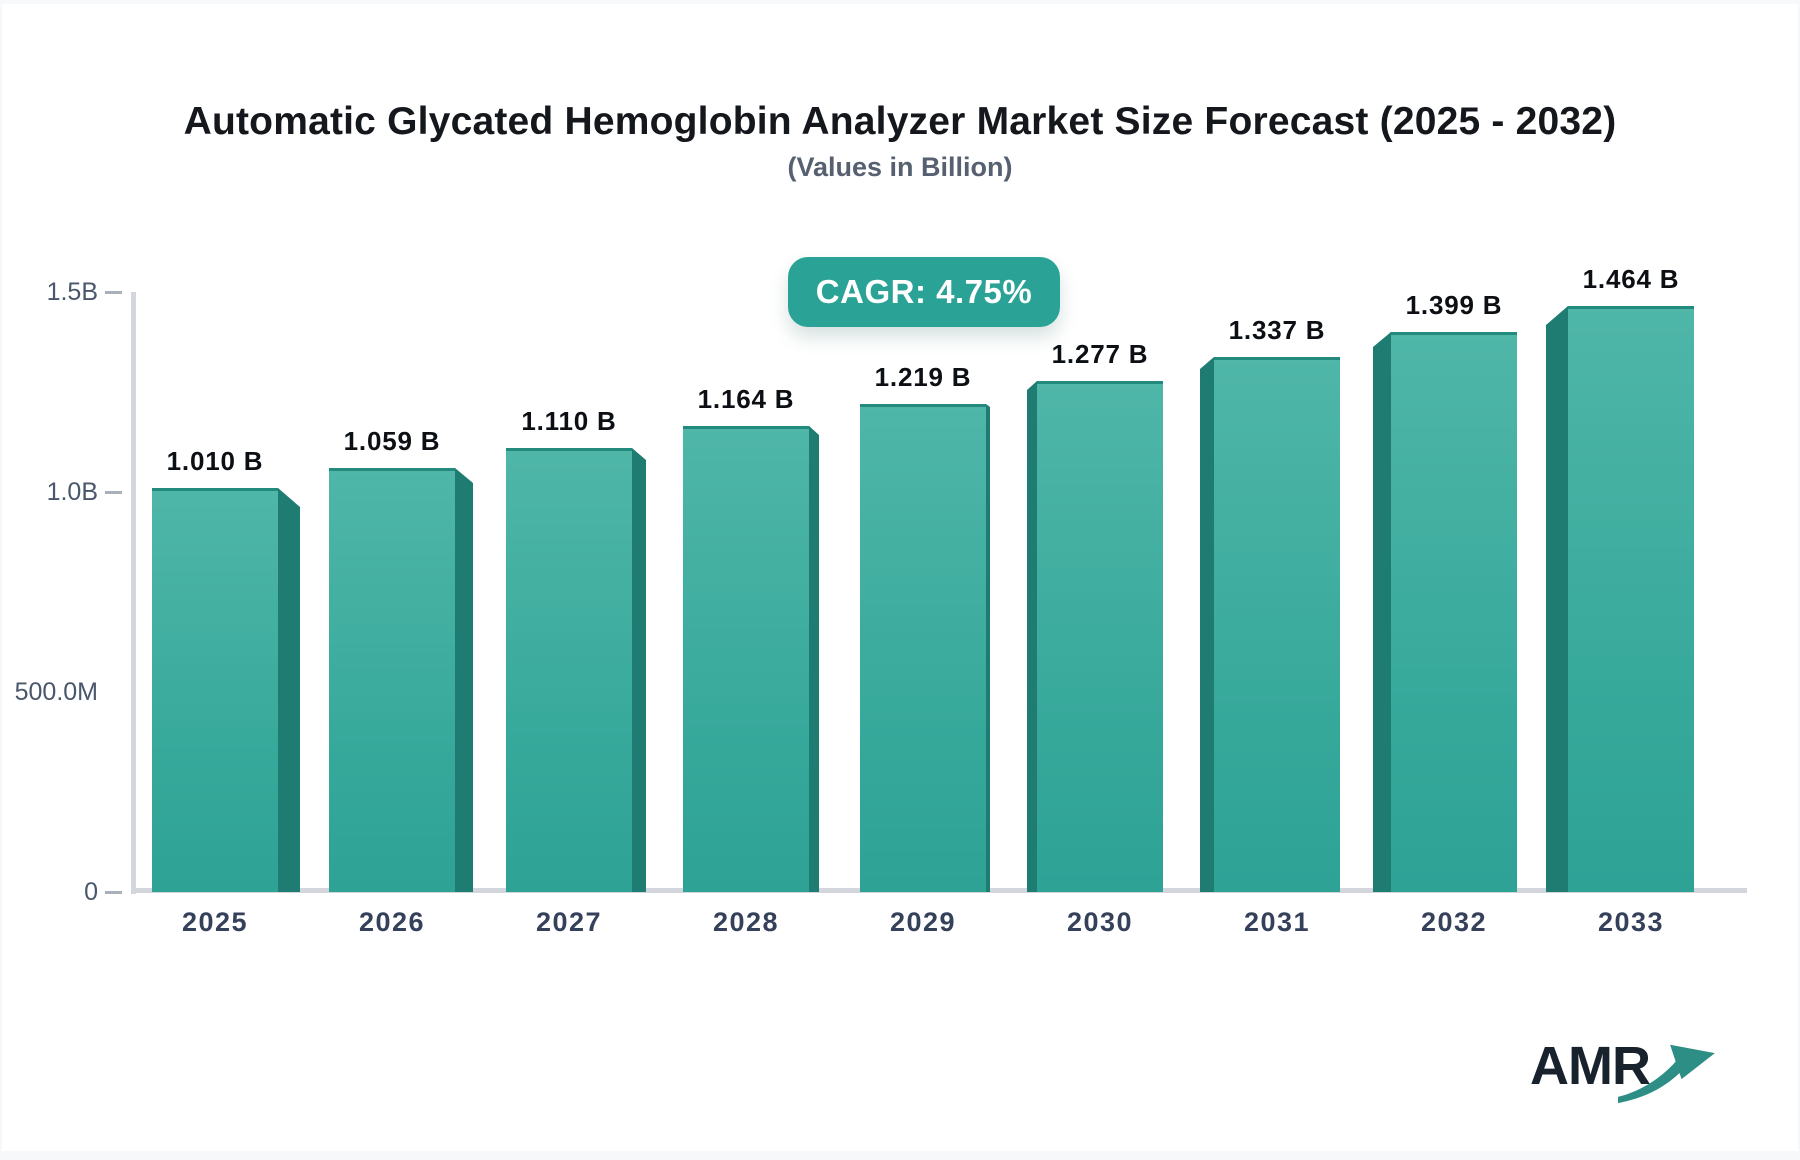 Image resolution: width=1800 pixels, height=1160 pixels. I want to click on bar-2028, so click(746, 659).